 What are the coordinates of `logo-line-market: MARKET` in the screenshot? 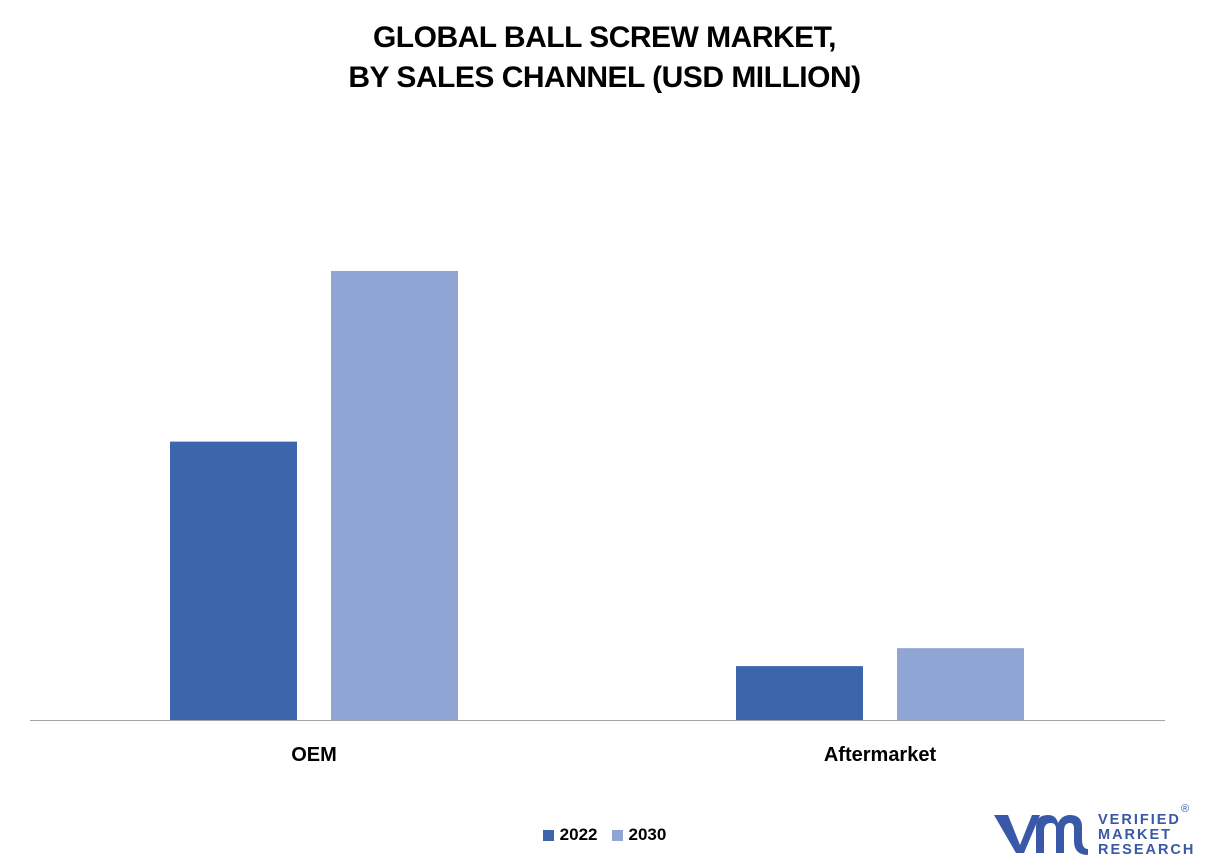 It's located at (1135, 835).